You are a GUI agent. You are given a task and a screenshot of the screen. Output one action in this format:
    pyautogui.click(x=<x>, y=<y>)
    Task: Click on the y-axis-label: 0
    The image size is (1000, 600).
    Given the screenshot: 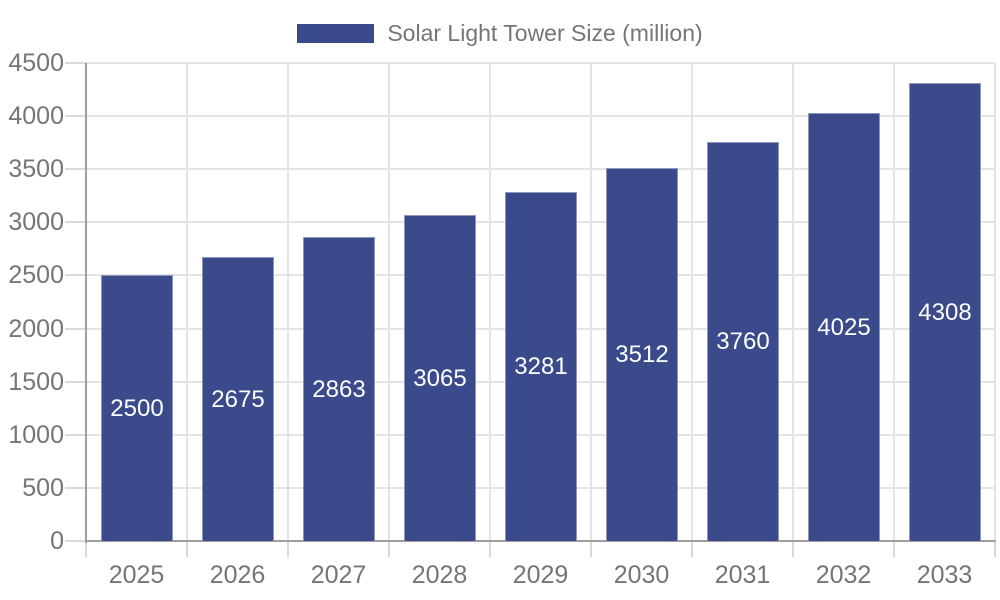 What is the action you would take?
    pyautogui.click(x=57, y=541)
    